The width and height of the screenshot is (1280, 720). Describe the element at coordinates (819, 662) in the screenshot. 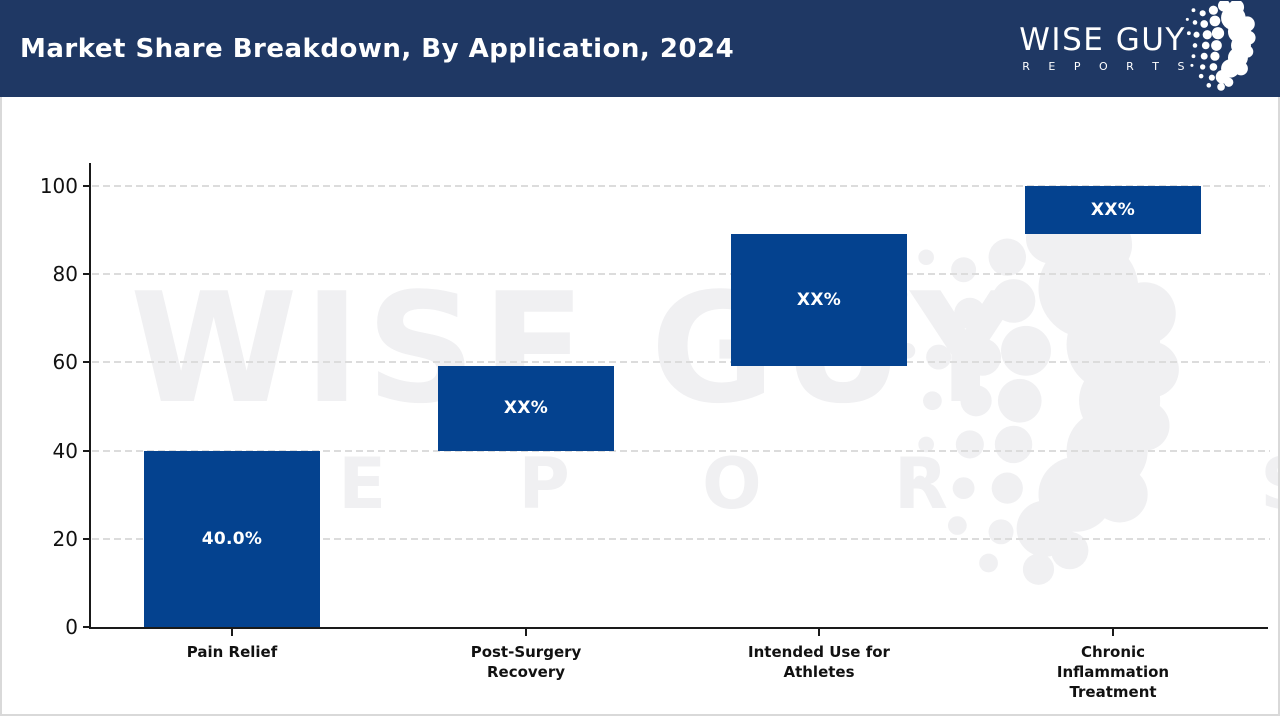

I see `x-category-label: Intended Use for Athletes` at that location.